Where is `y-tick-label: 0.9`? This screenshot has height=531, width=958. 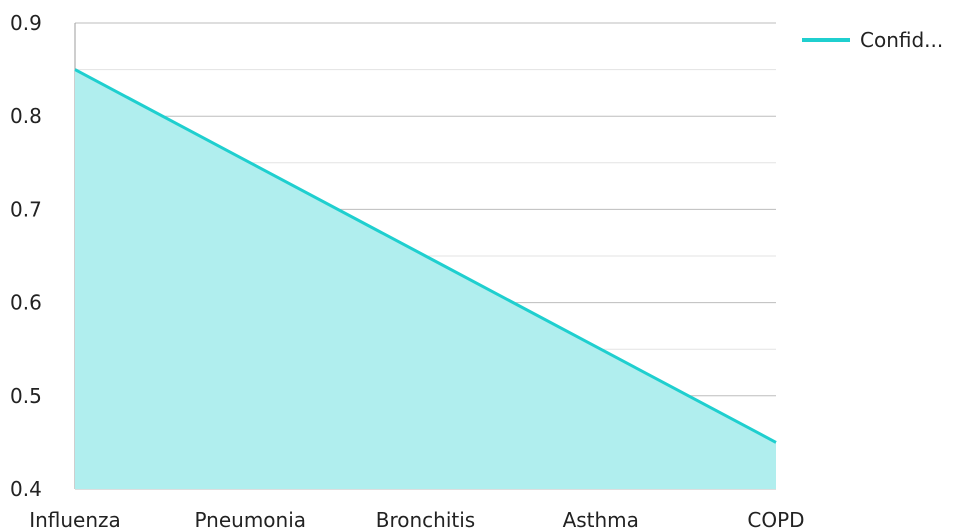 y-tick-label: 0.9 is located at coordinates (26, 23).